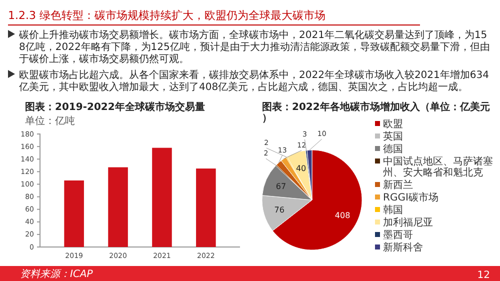 The width and height of the screenshot is (500, 281). I want to click on chart-title: 图表：2019-2022年全球碳市场交易量, so click(115, 107).